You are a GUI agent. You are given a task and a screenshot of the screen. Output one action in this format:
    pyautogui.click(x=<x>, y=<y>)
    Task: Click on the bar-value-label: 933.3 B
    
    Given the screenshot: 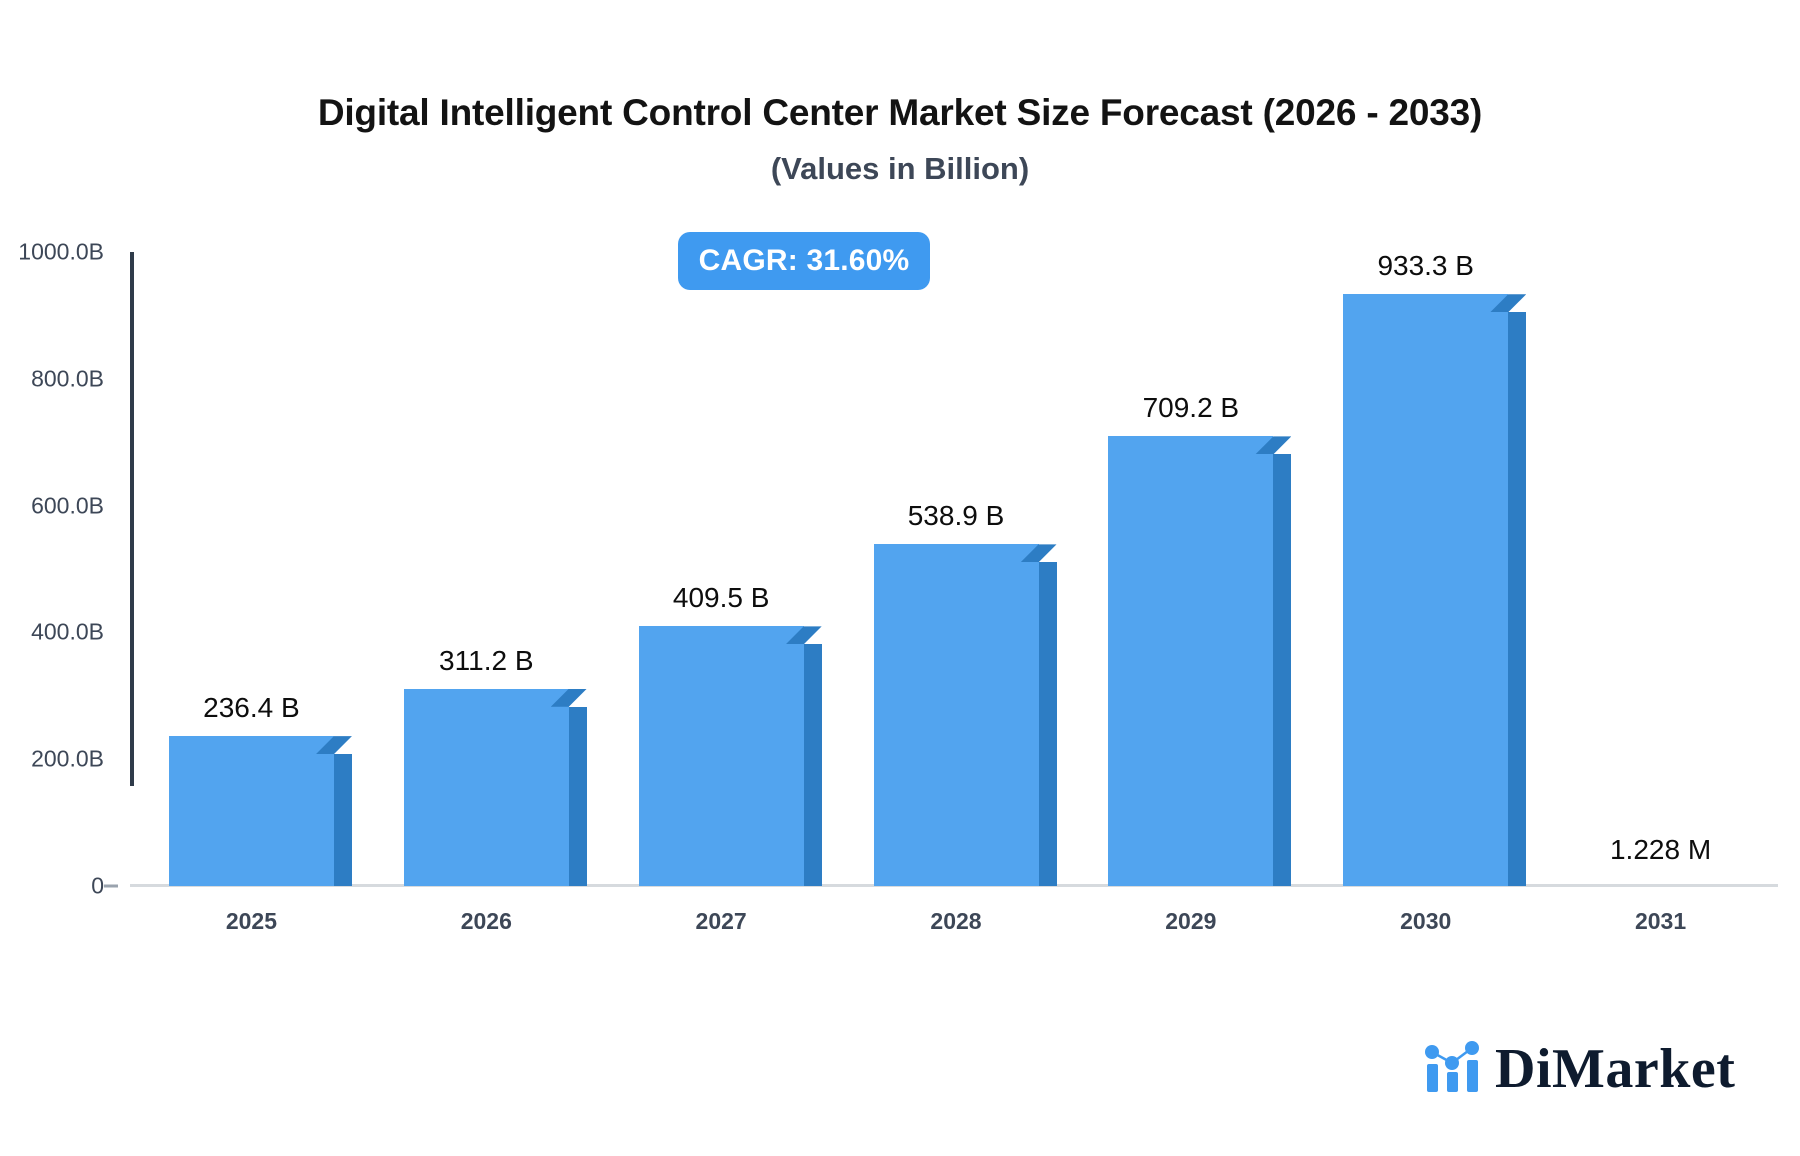 What is the action you would take?
    pyautogui.click(x=1425, y=266)
    